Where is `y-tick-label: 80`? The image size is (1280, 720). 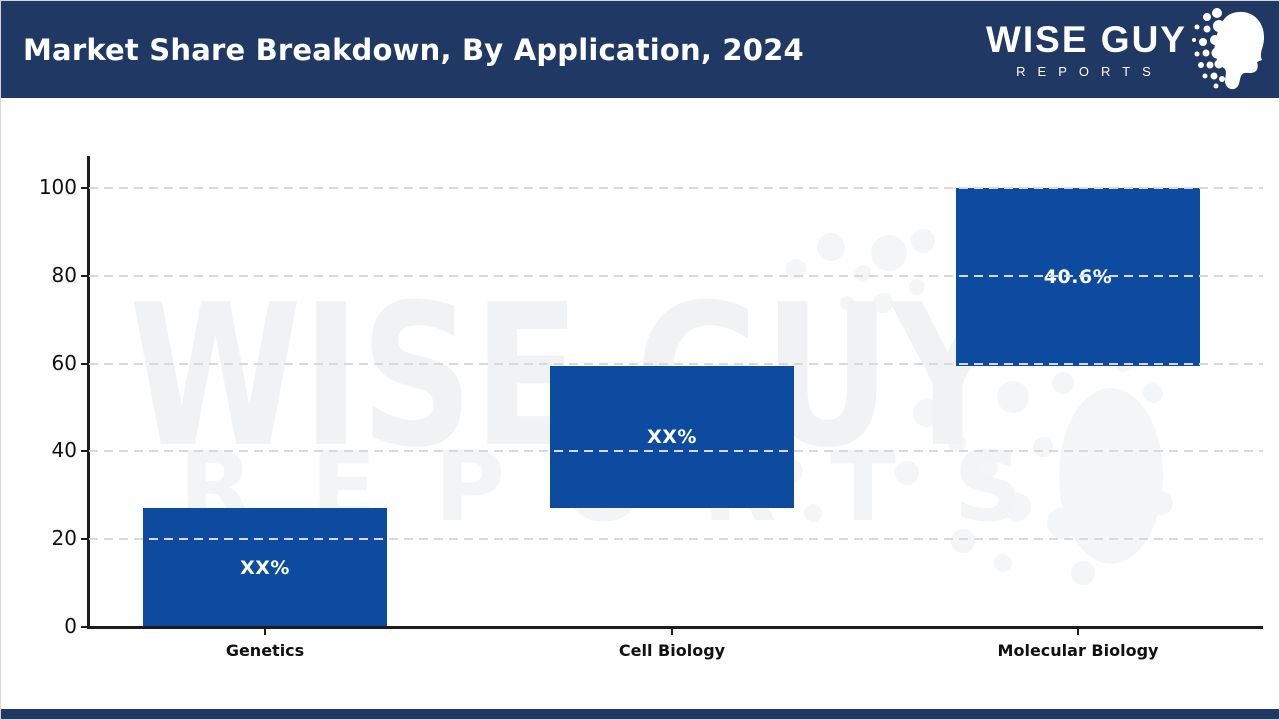
y-tick-label: 80 is located at coordinates (64, 274).